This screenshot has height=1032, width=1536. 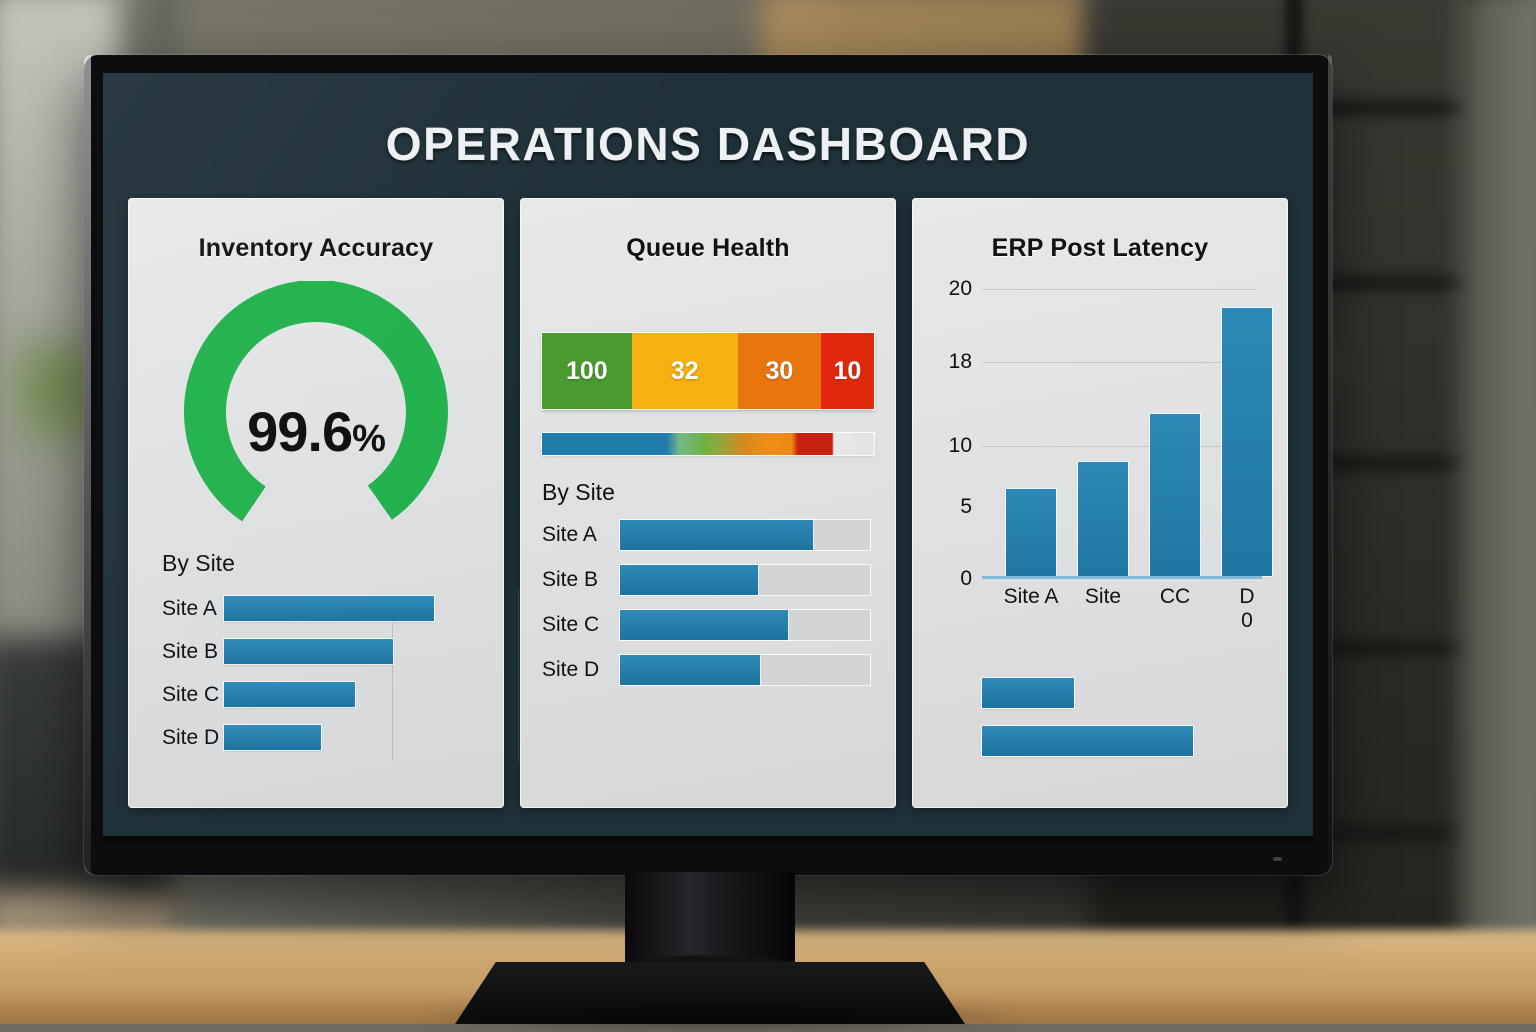 What do you see at coordinates (1277, 859) in the screenshot?
I see `power-led-icon` at bounding box center [1277, 859].